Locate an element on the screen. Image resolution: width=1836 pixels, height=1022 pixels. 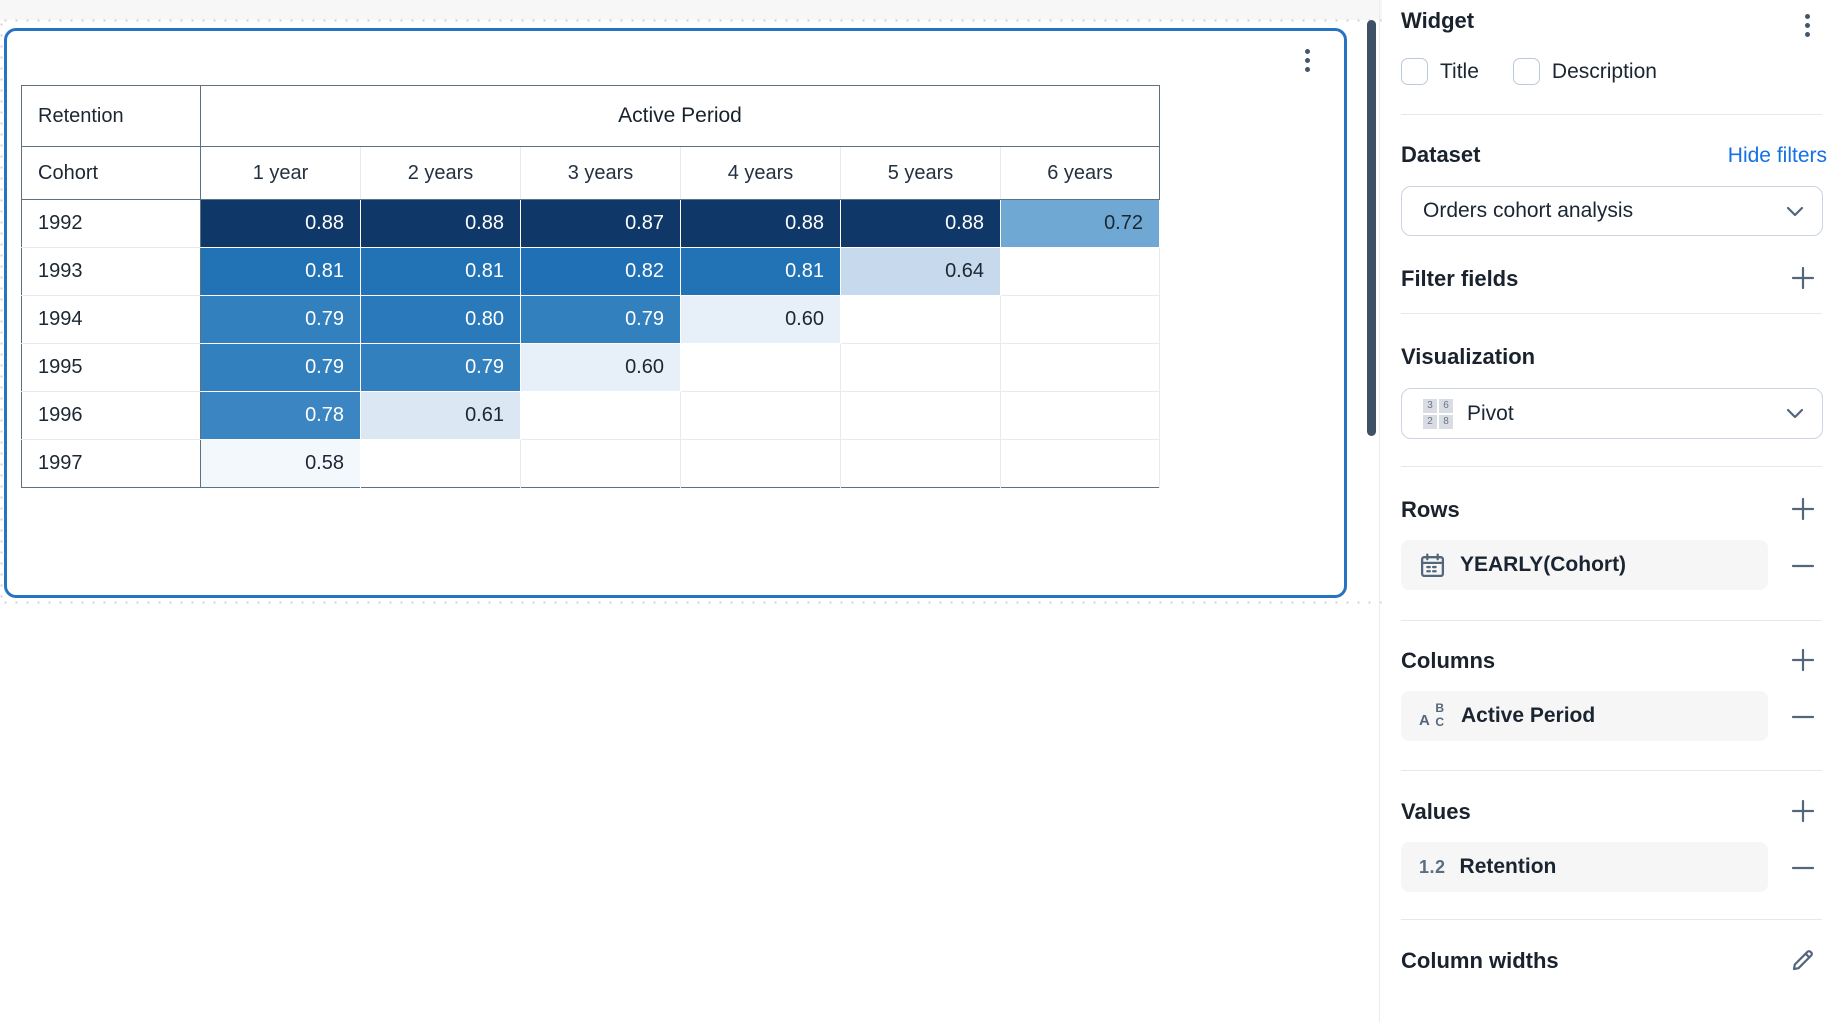
column-widths-heading: Column widths is located at coordinates (1480, 960).